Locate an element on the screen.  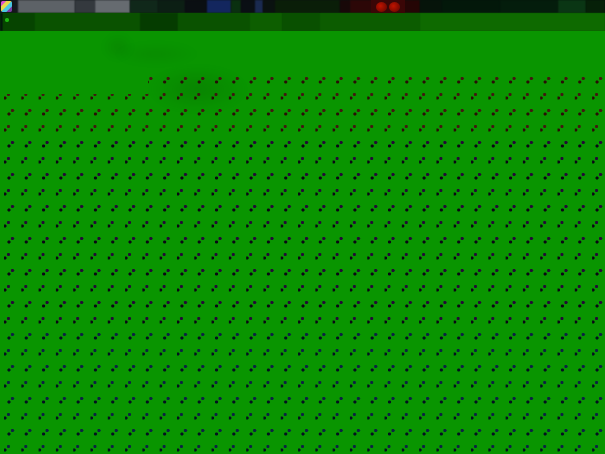
menu-bar is located at coordinates (302, 22).